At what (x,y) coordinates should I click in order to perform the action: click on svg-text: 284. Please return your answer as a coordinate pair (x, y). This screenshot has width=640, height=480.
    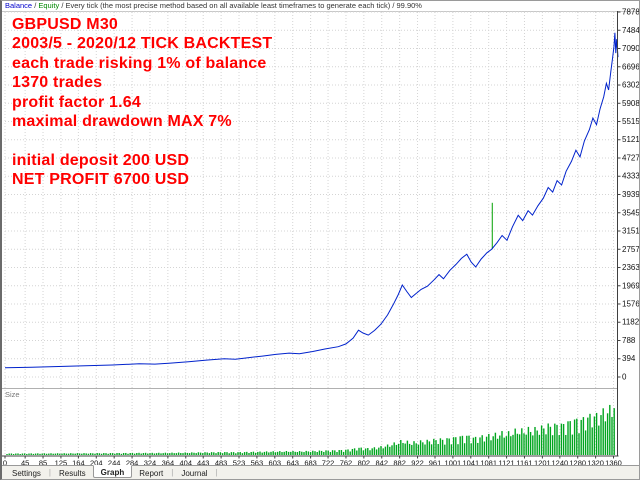
    Looking at the image, I should click on (132, 463).